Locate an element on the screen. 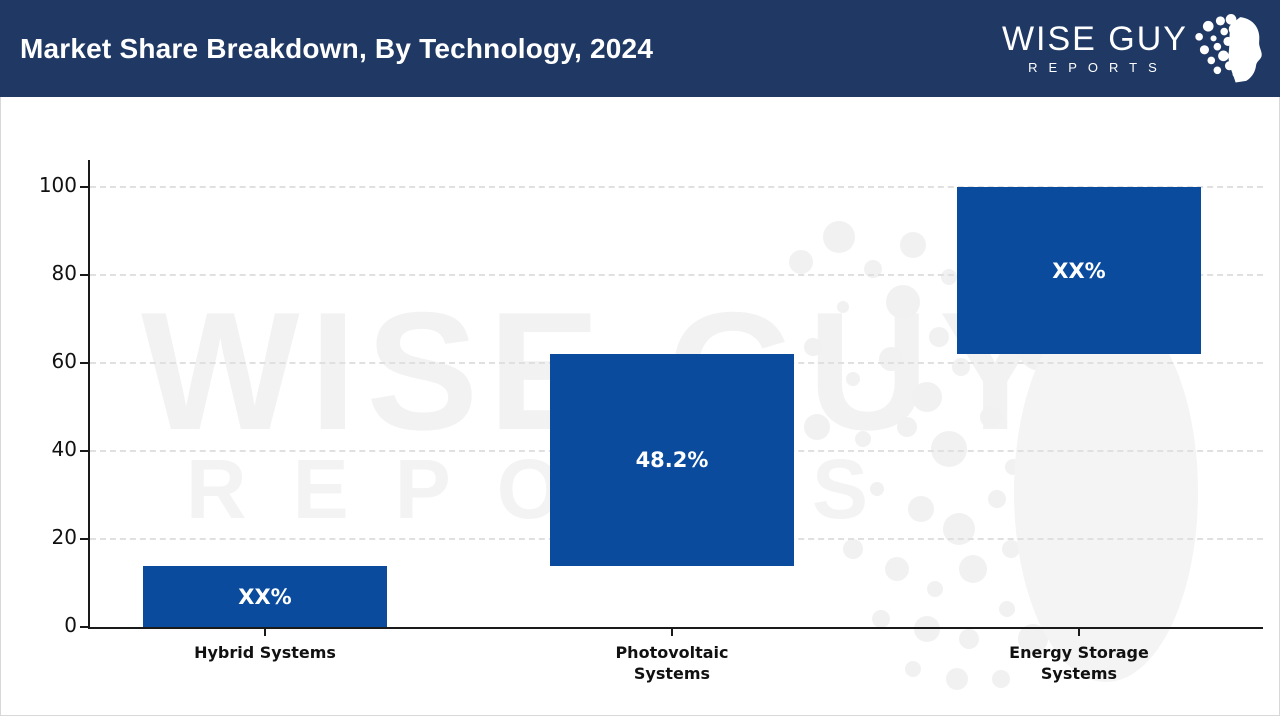  logo-text: WISE GUY REPORTS is located at coordinates (1095, 48).